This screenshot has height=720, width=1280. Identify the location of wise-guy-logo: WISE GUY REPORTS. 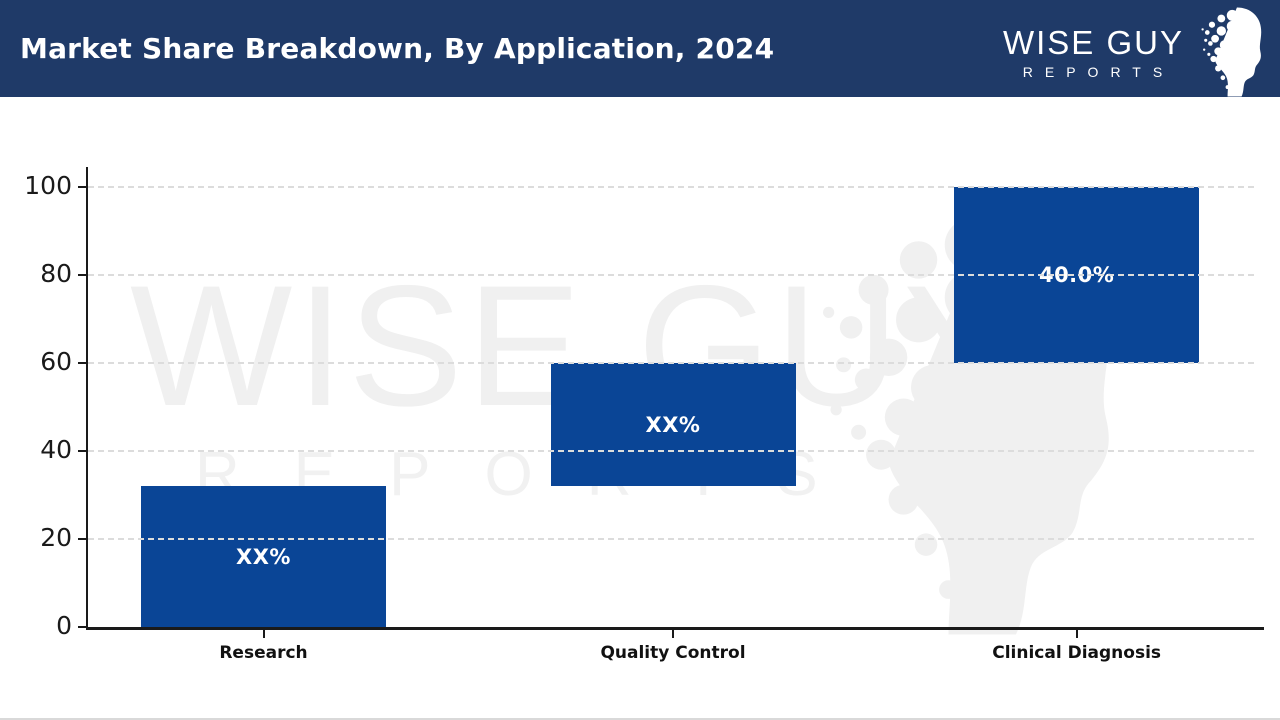
(1134, 52).